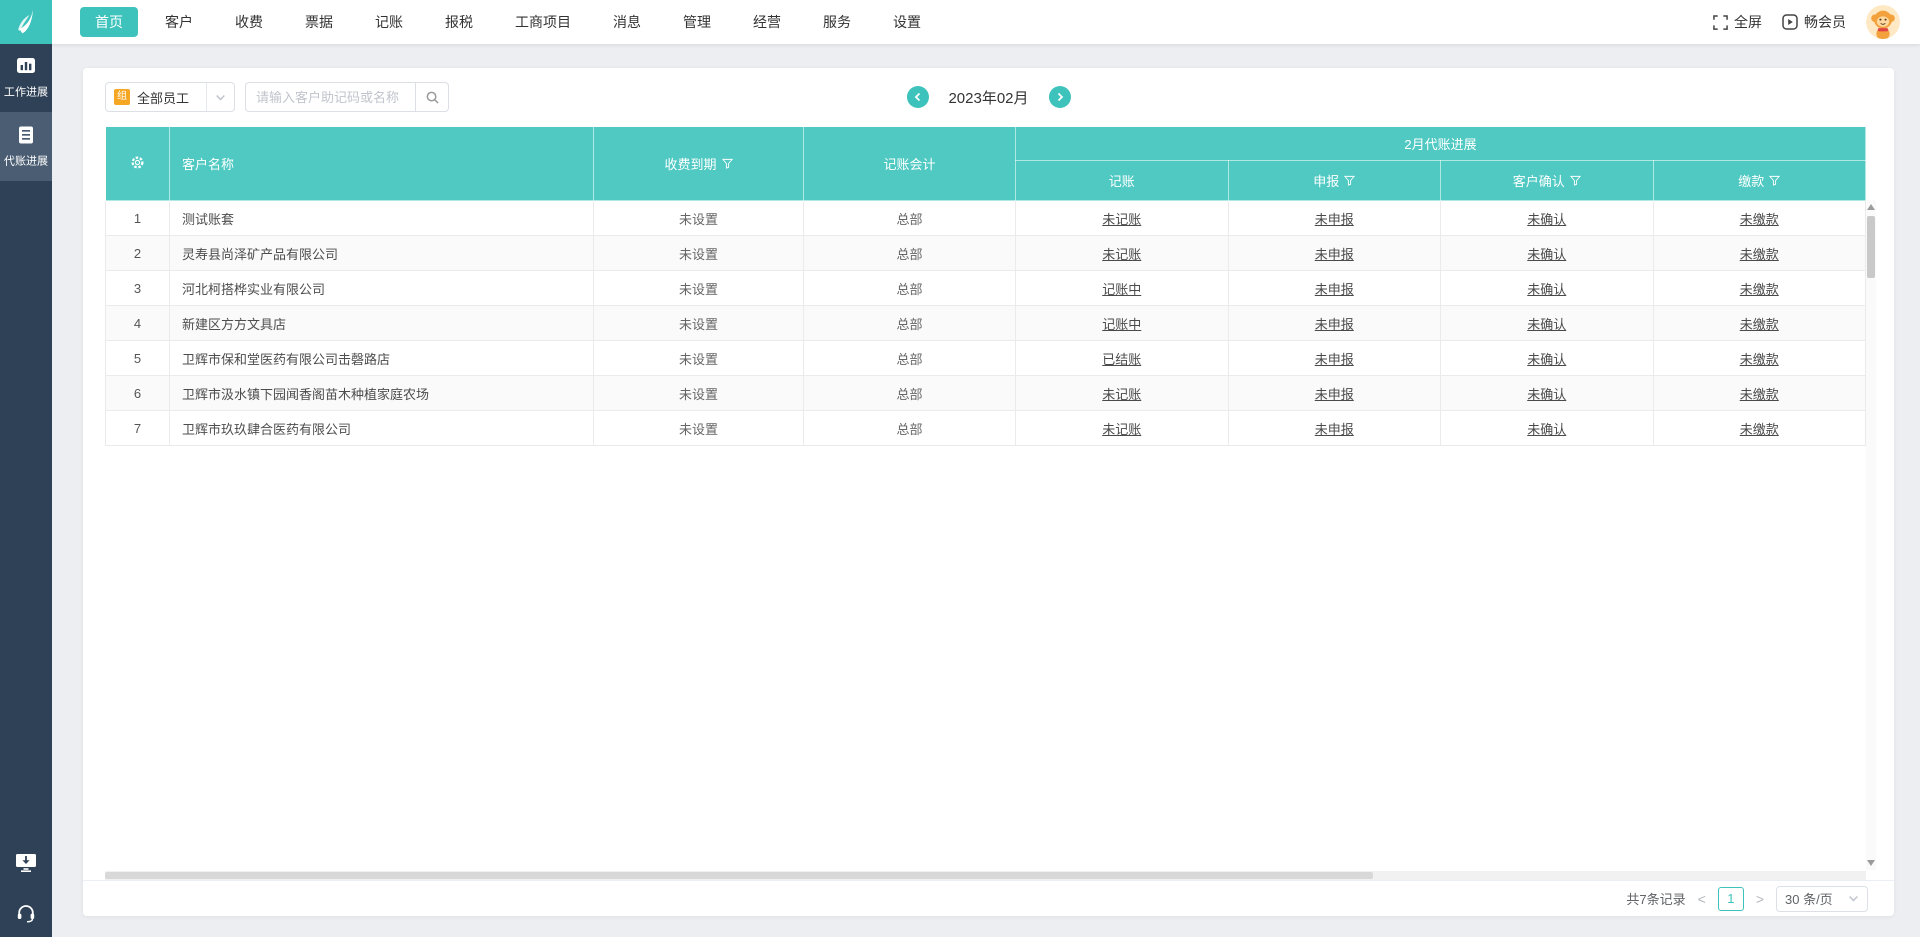 This screenshot has width=1920, height=937. Describe the element at coordinates (381, 288) in the screenshot. I see `customer-name: 河北柯搭桦实业有限公司` at that location.